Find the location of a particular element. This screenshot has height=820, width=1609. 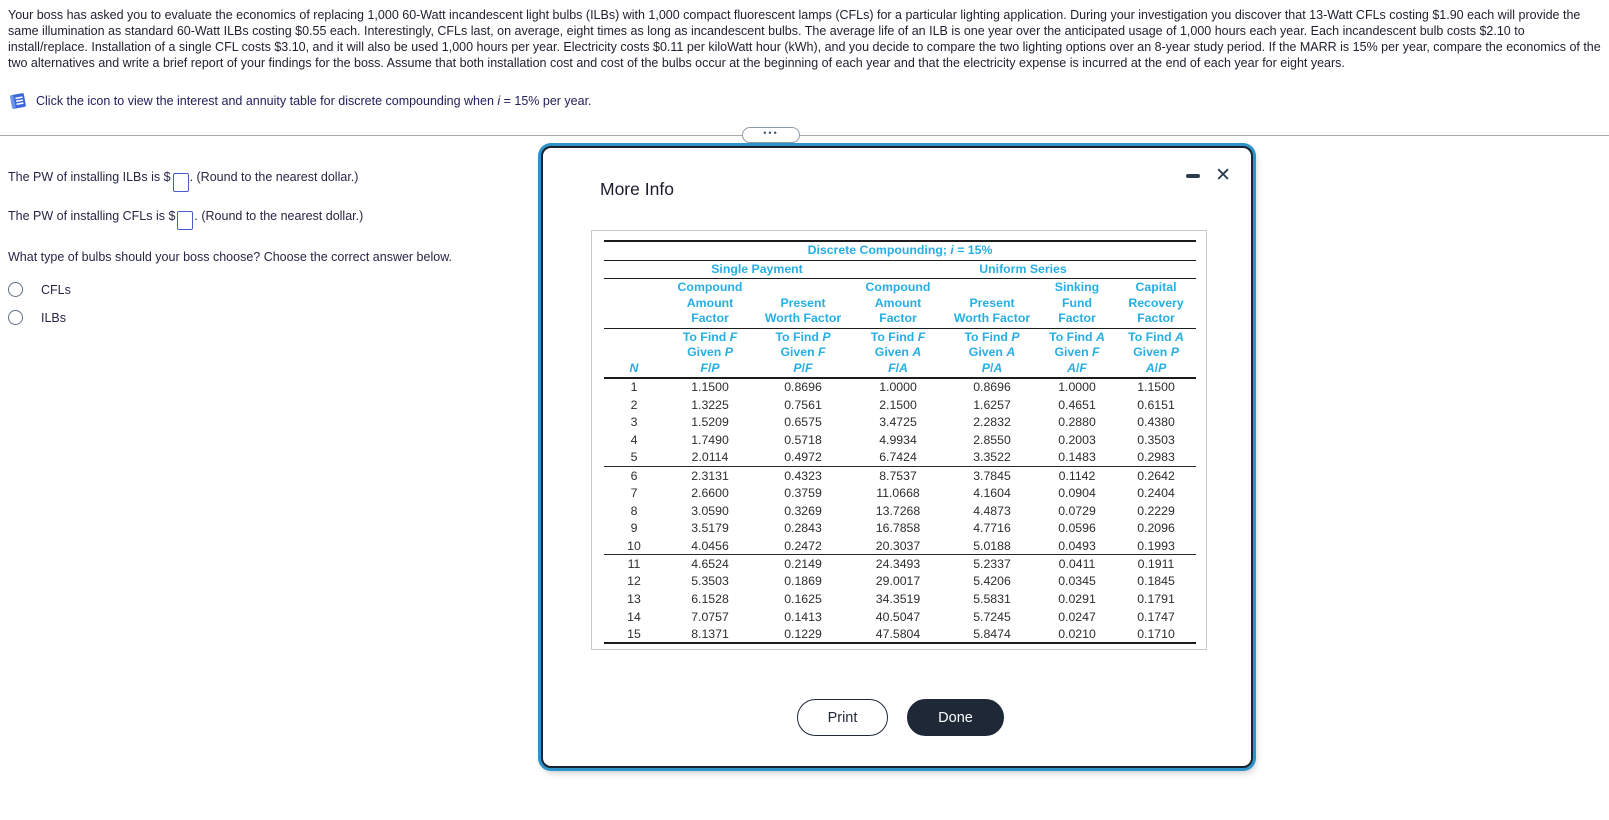

factor-name-header: Present Worth Factor is located at coordinates (803, 303).